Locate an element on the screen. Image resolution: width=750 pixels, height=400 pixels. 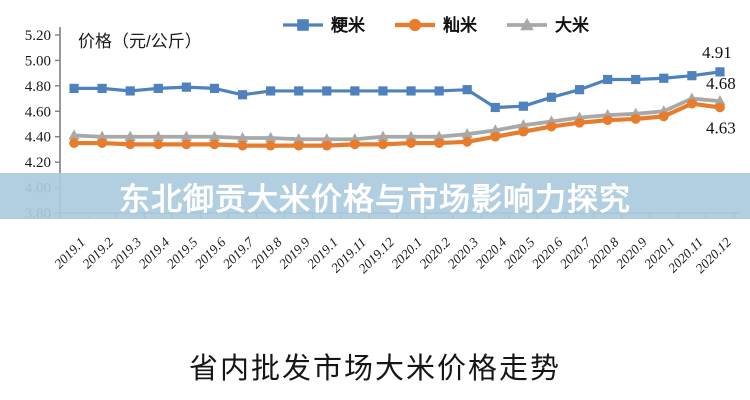
banner-title: 东北御贡大米价格与市场影响力探究 is located at coordinates (375, 199).